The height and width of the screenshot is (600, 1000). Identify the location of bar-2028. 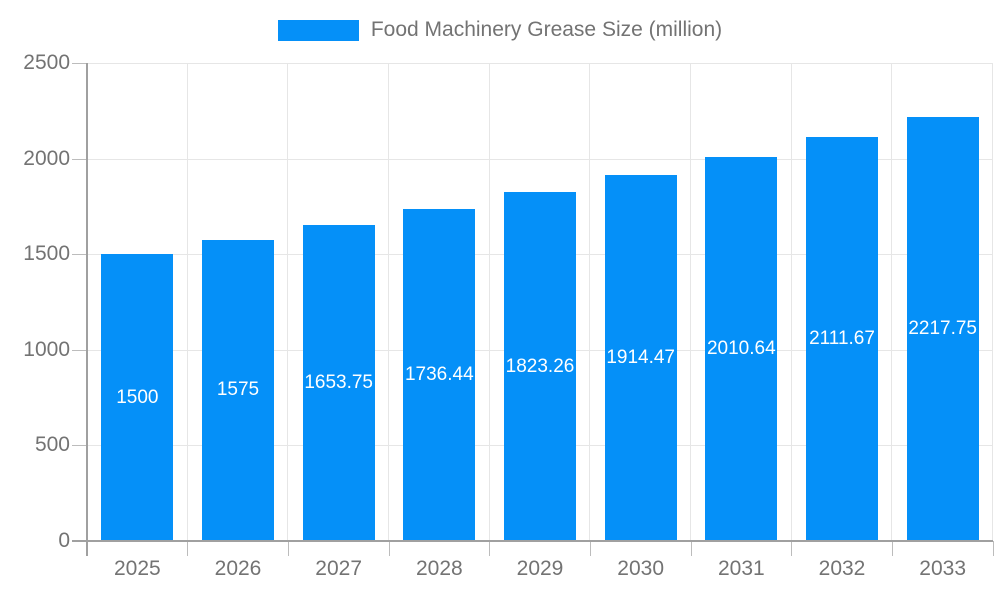
(439, 375).